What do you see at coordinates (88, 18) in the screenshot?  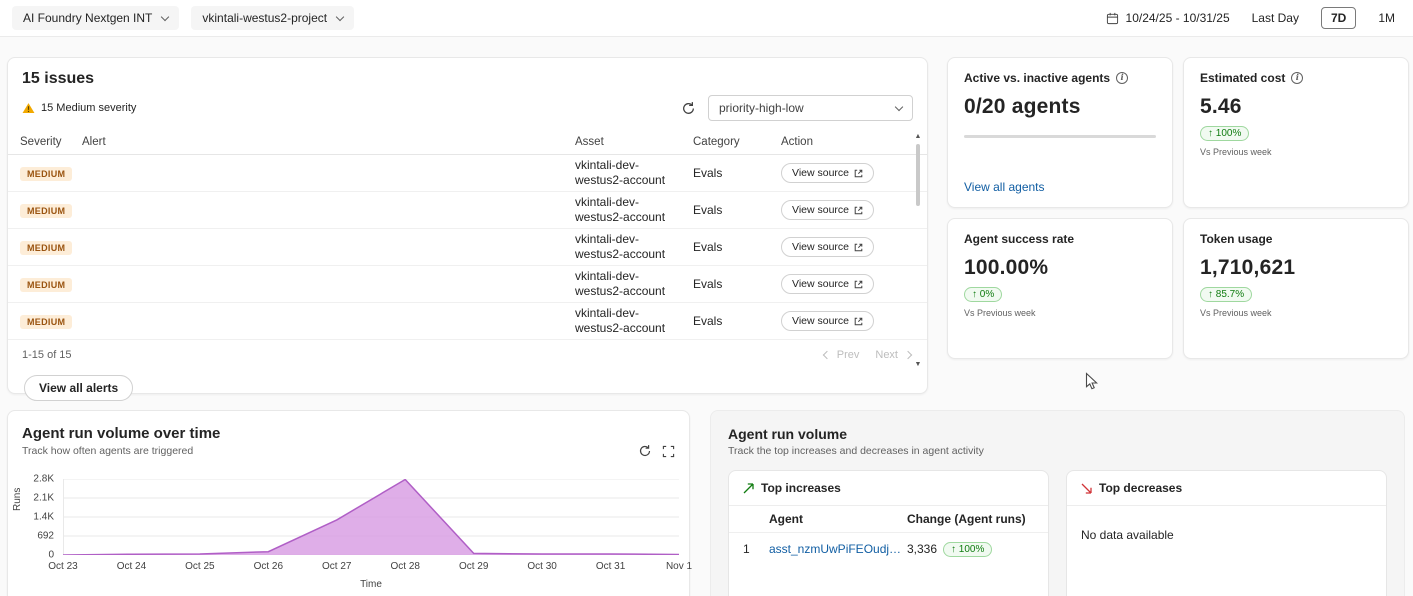 I see `org-selector-label: AI Foundry Nextgen INT` at bounding box center [88, 18].